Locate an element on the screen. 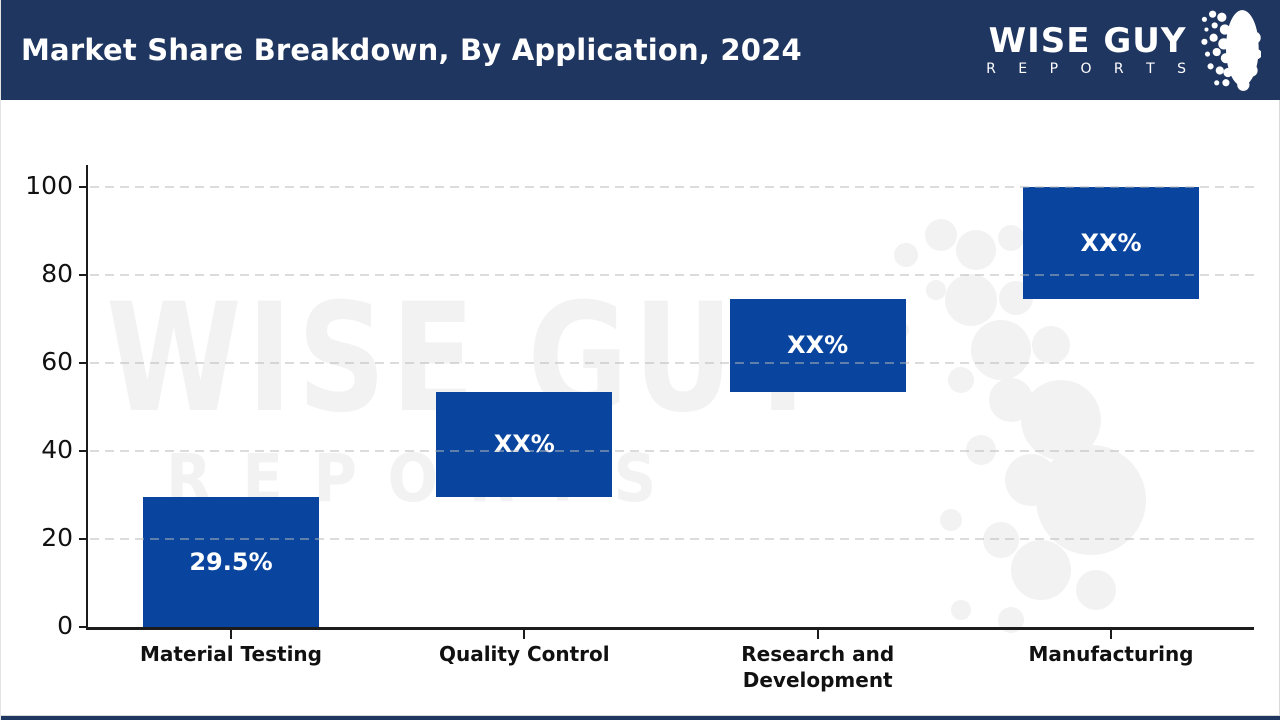 The image size is (1280, 720). x-tick-label-2: Quality Control is located at coordinates (524, 654).